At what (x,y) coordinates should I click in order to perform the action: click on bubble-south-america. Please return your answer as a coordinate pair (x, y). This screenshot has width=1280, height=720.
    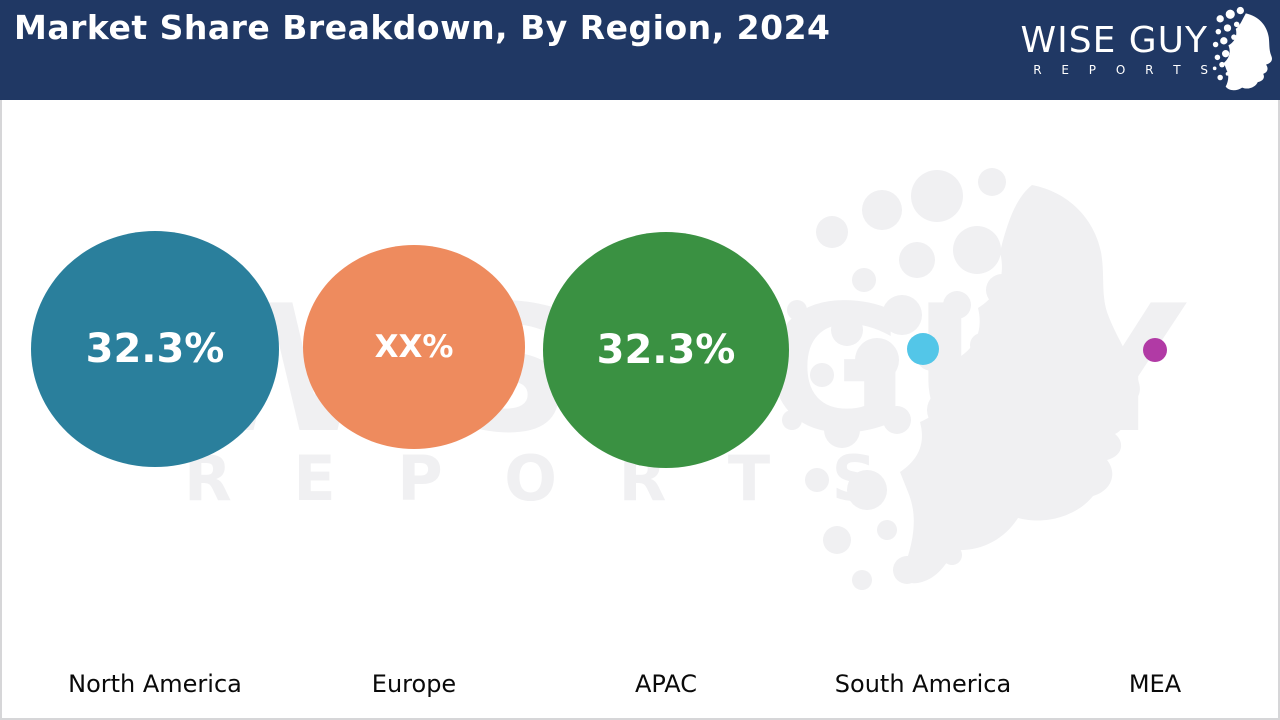
    Looking at the image, I should click on (923, 349).